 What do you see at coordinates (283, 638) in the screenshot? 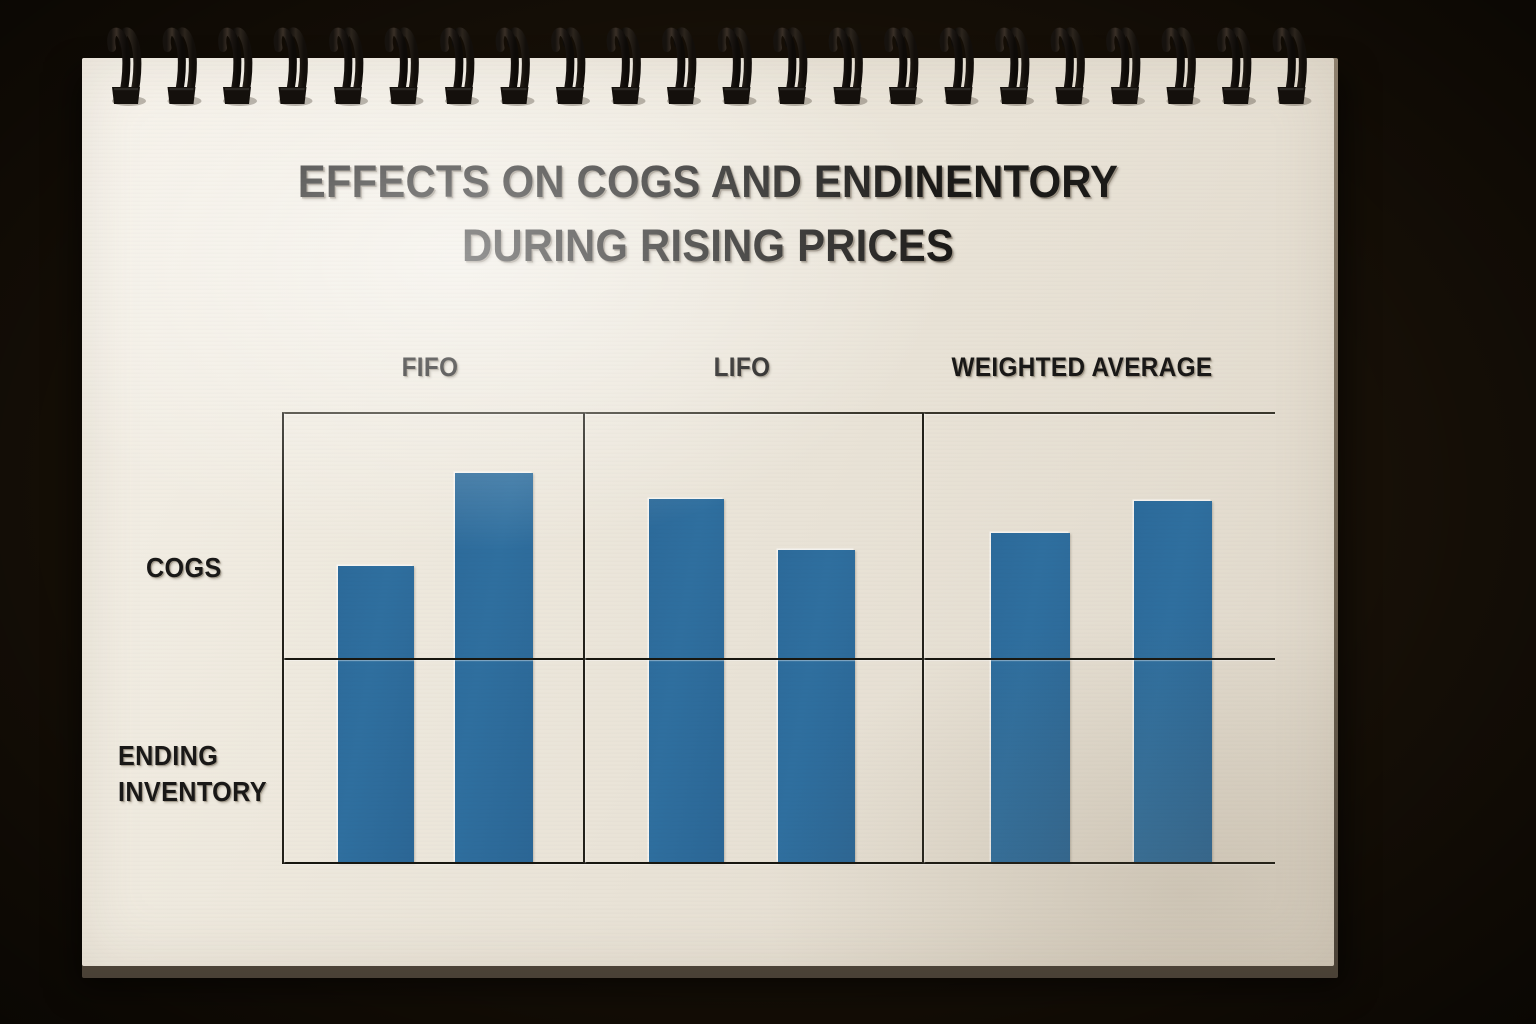
I see `gridline-left-border` at bounding box center [283, 638].